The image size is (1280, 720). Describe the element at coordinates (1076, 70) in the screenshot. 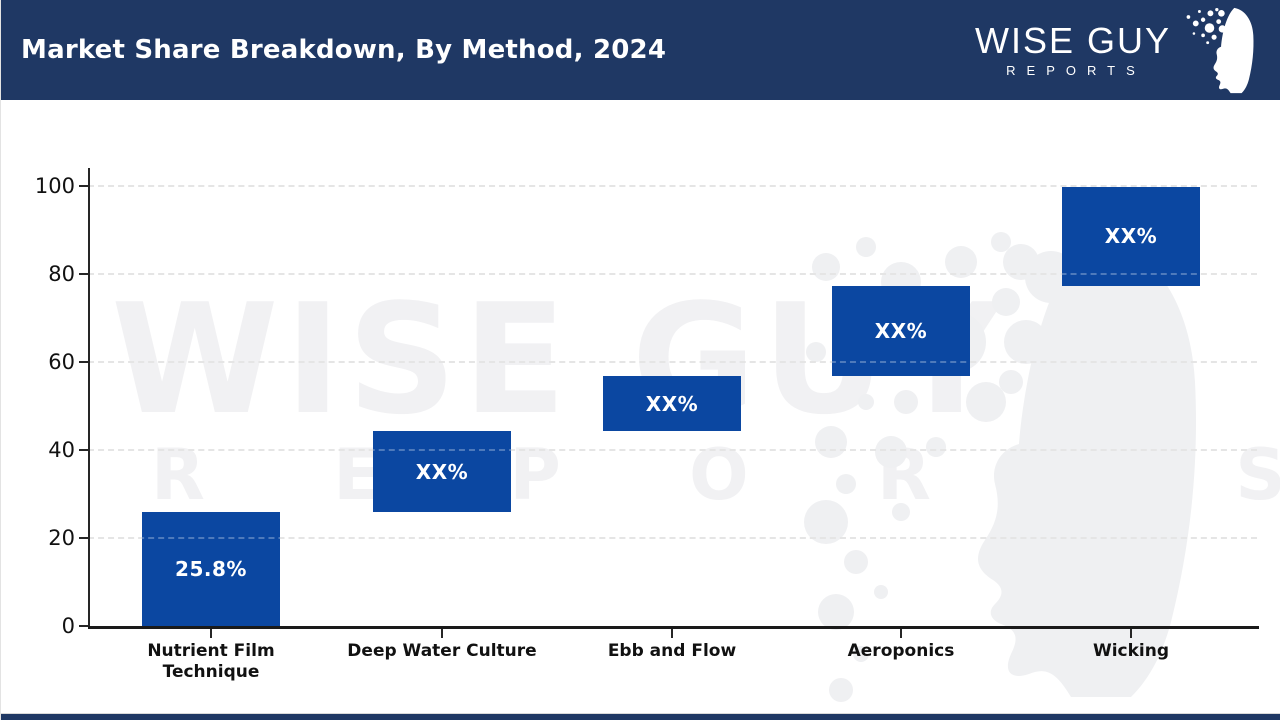

I see `brand-subname: REPORTS` at that location.